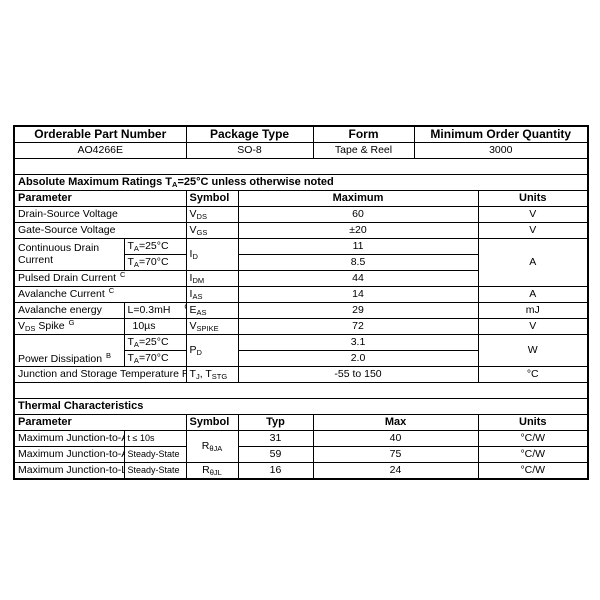  What do you see at coordinates (301, 294) in the screenshot?
I see `table-row: Avalanche Current C IAS 14 A` at bounding box center [301, 294].